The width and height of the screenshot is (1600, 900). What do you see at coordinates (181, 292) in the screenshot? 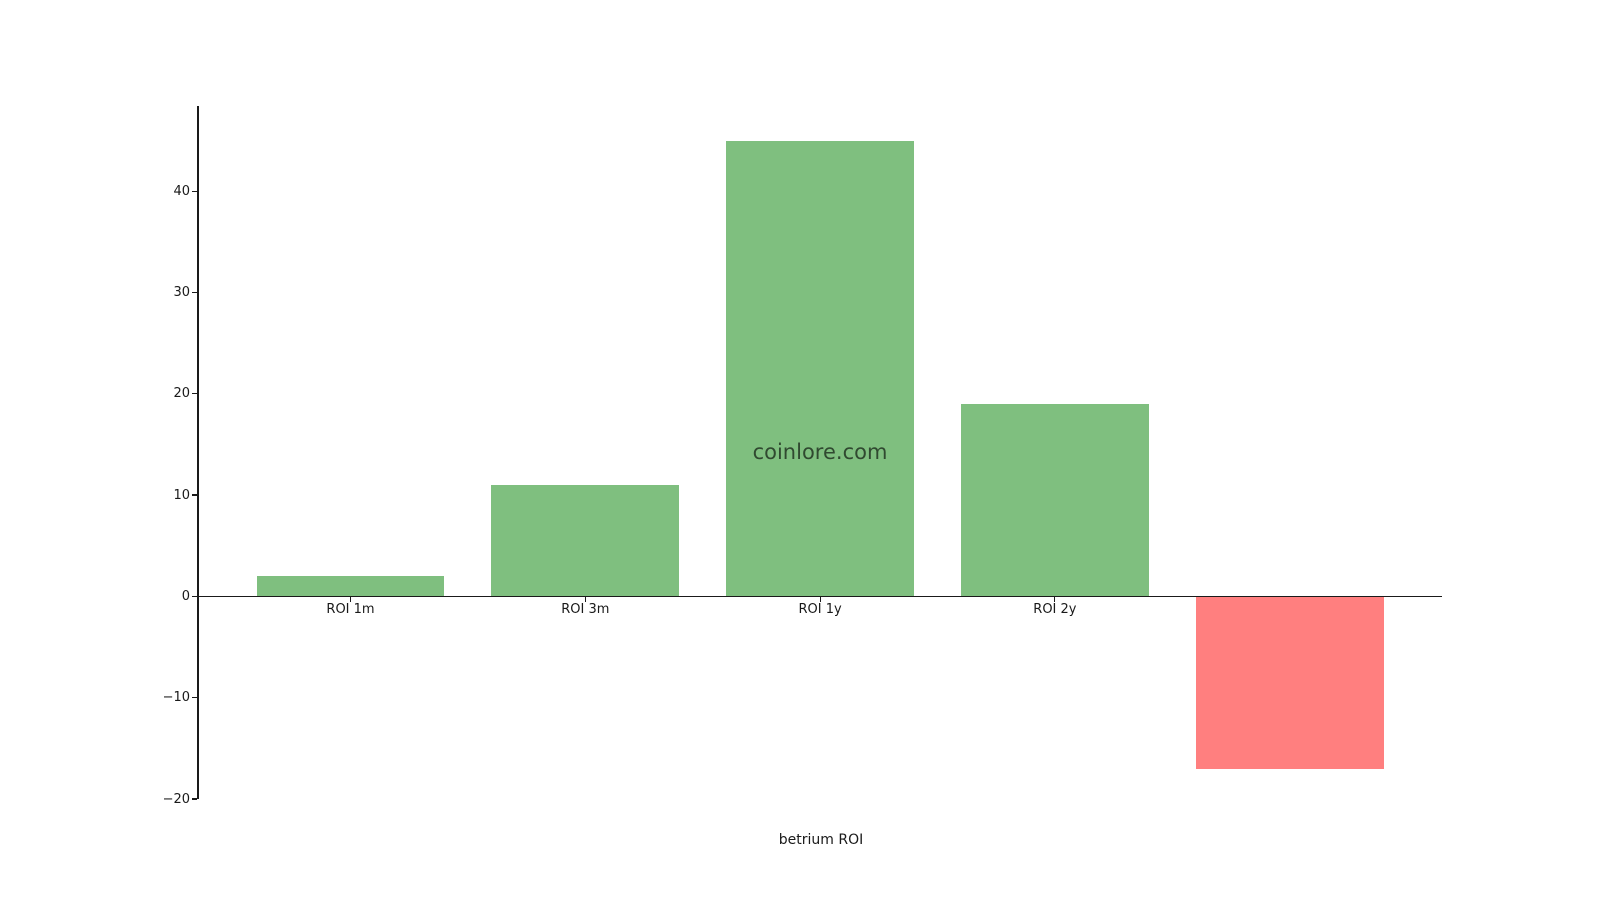
I see `y-tick-label: 30` at bounding box center [181, 292].